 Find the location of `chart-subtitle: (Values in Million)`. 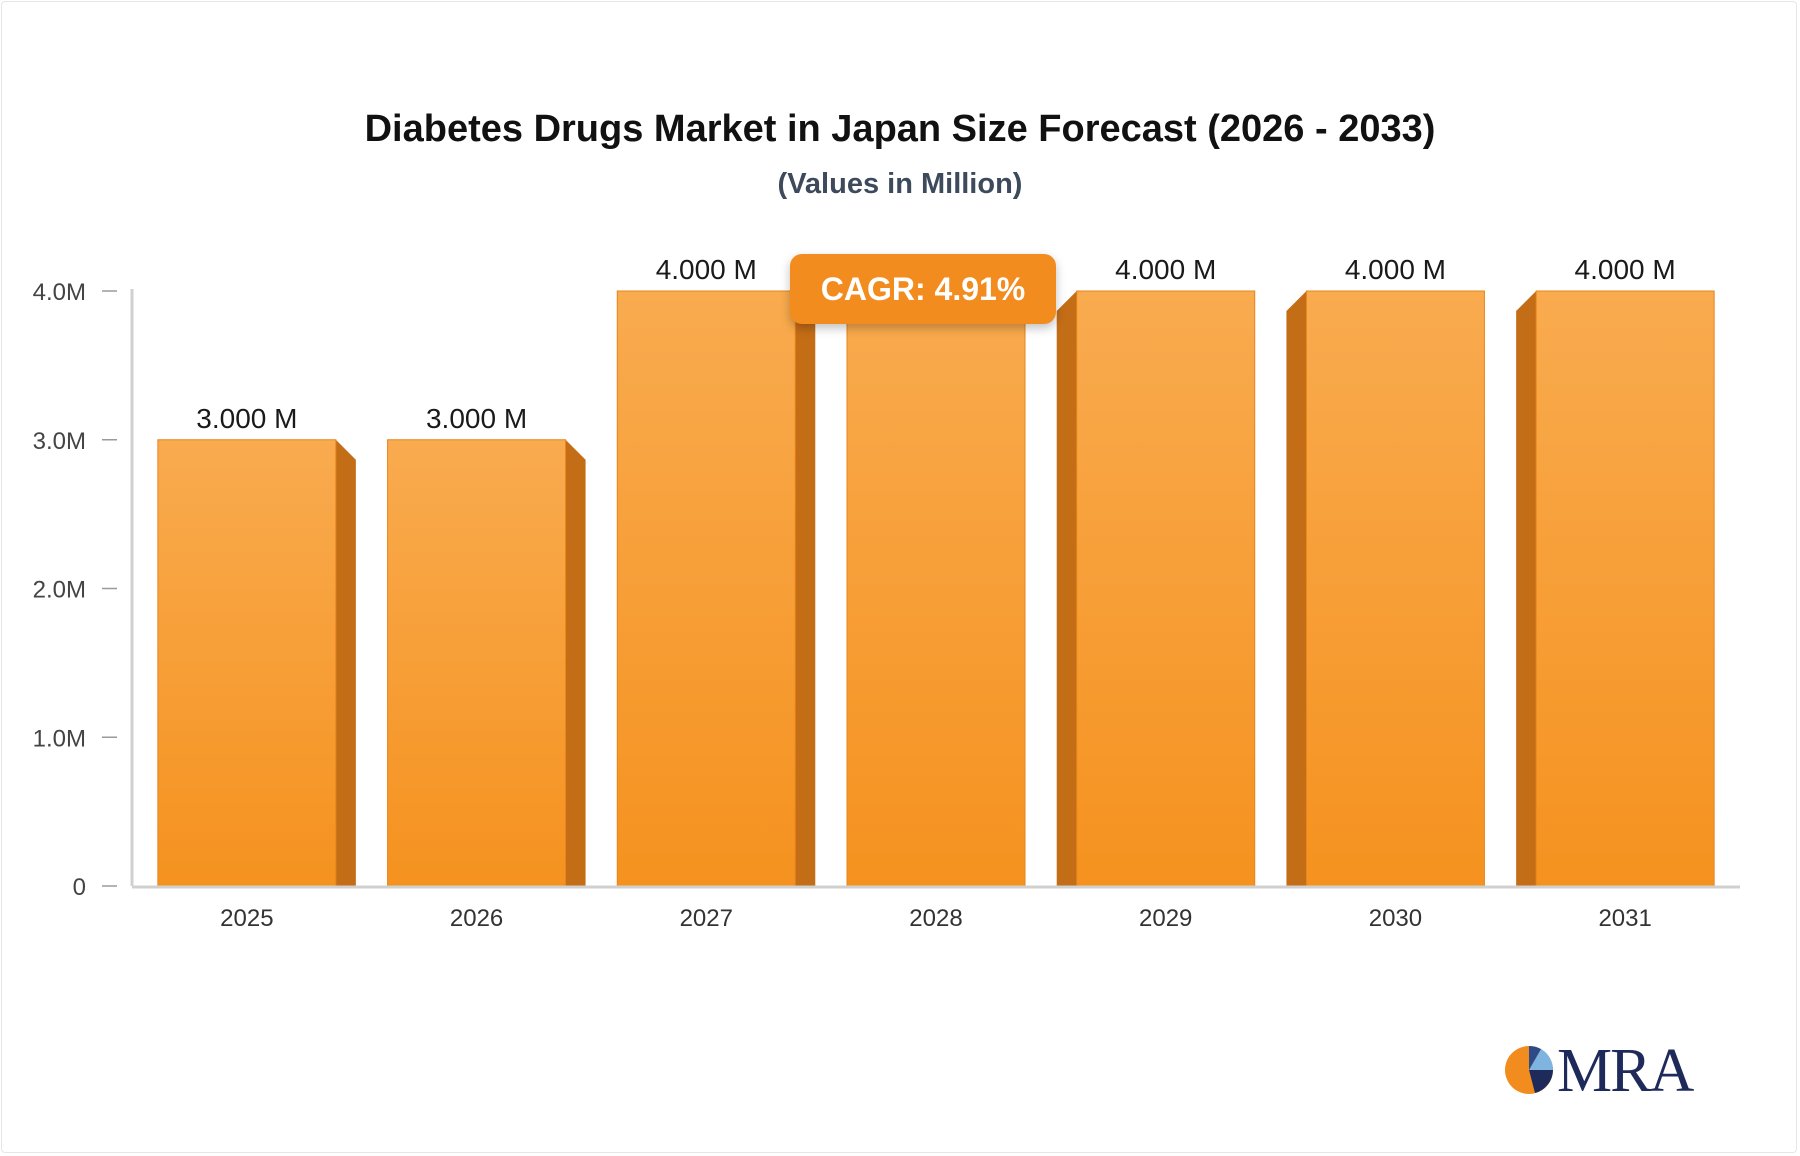

chart-subtitle: (Values in Million) is located at coordinates (900, 184).